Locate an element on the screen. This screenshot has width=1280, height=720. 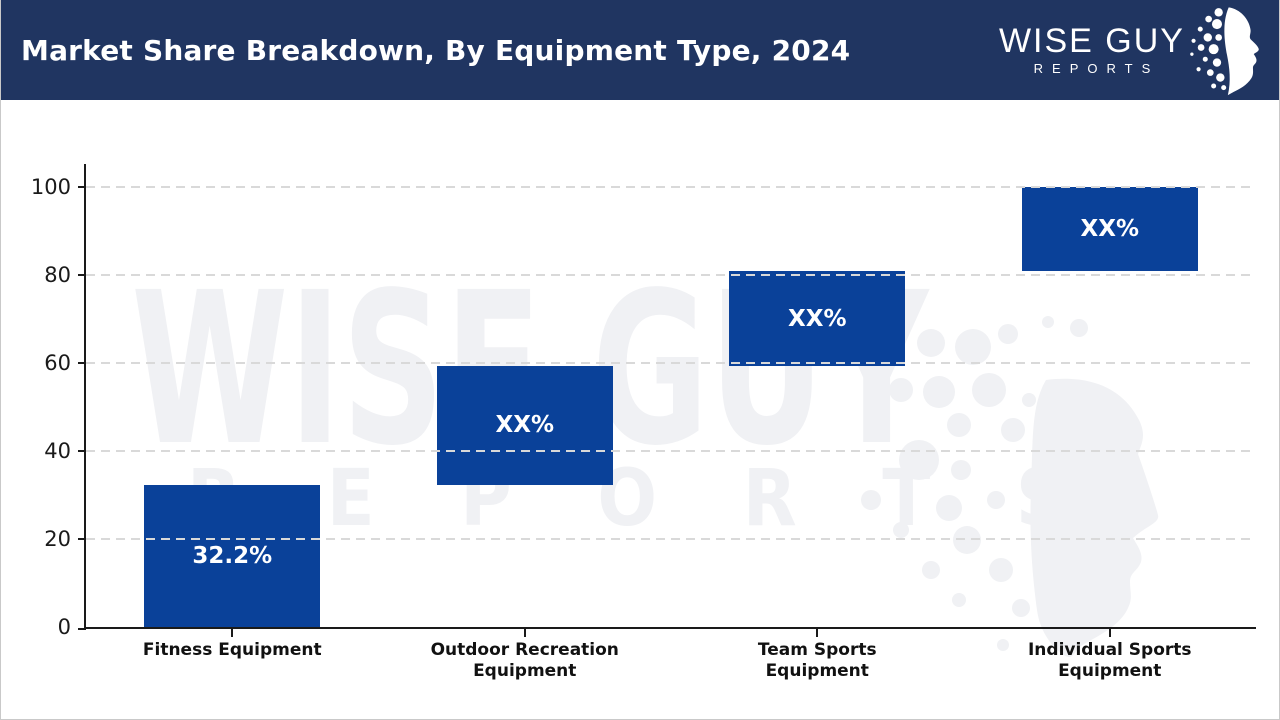
x-axis-label-0: Fitness Equipment is located at coordinates (232, 650).